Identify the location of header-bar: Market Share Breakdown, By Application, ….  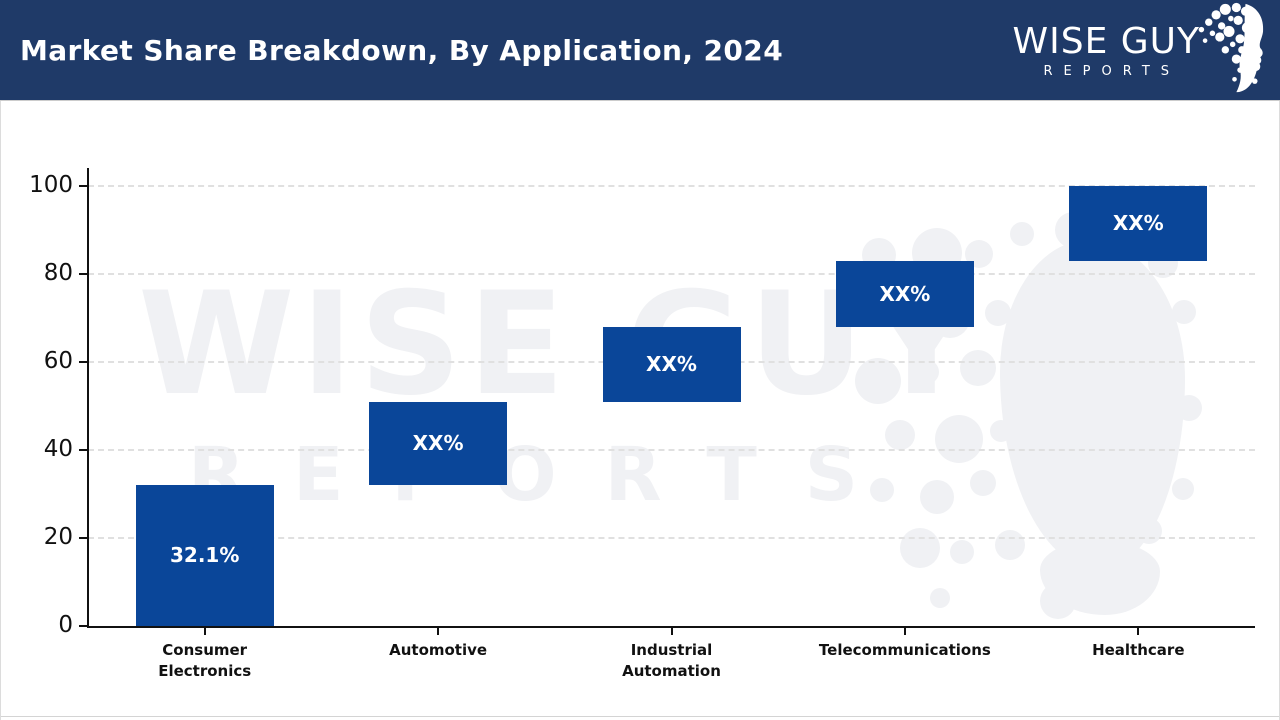
(640, 50).